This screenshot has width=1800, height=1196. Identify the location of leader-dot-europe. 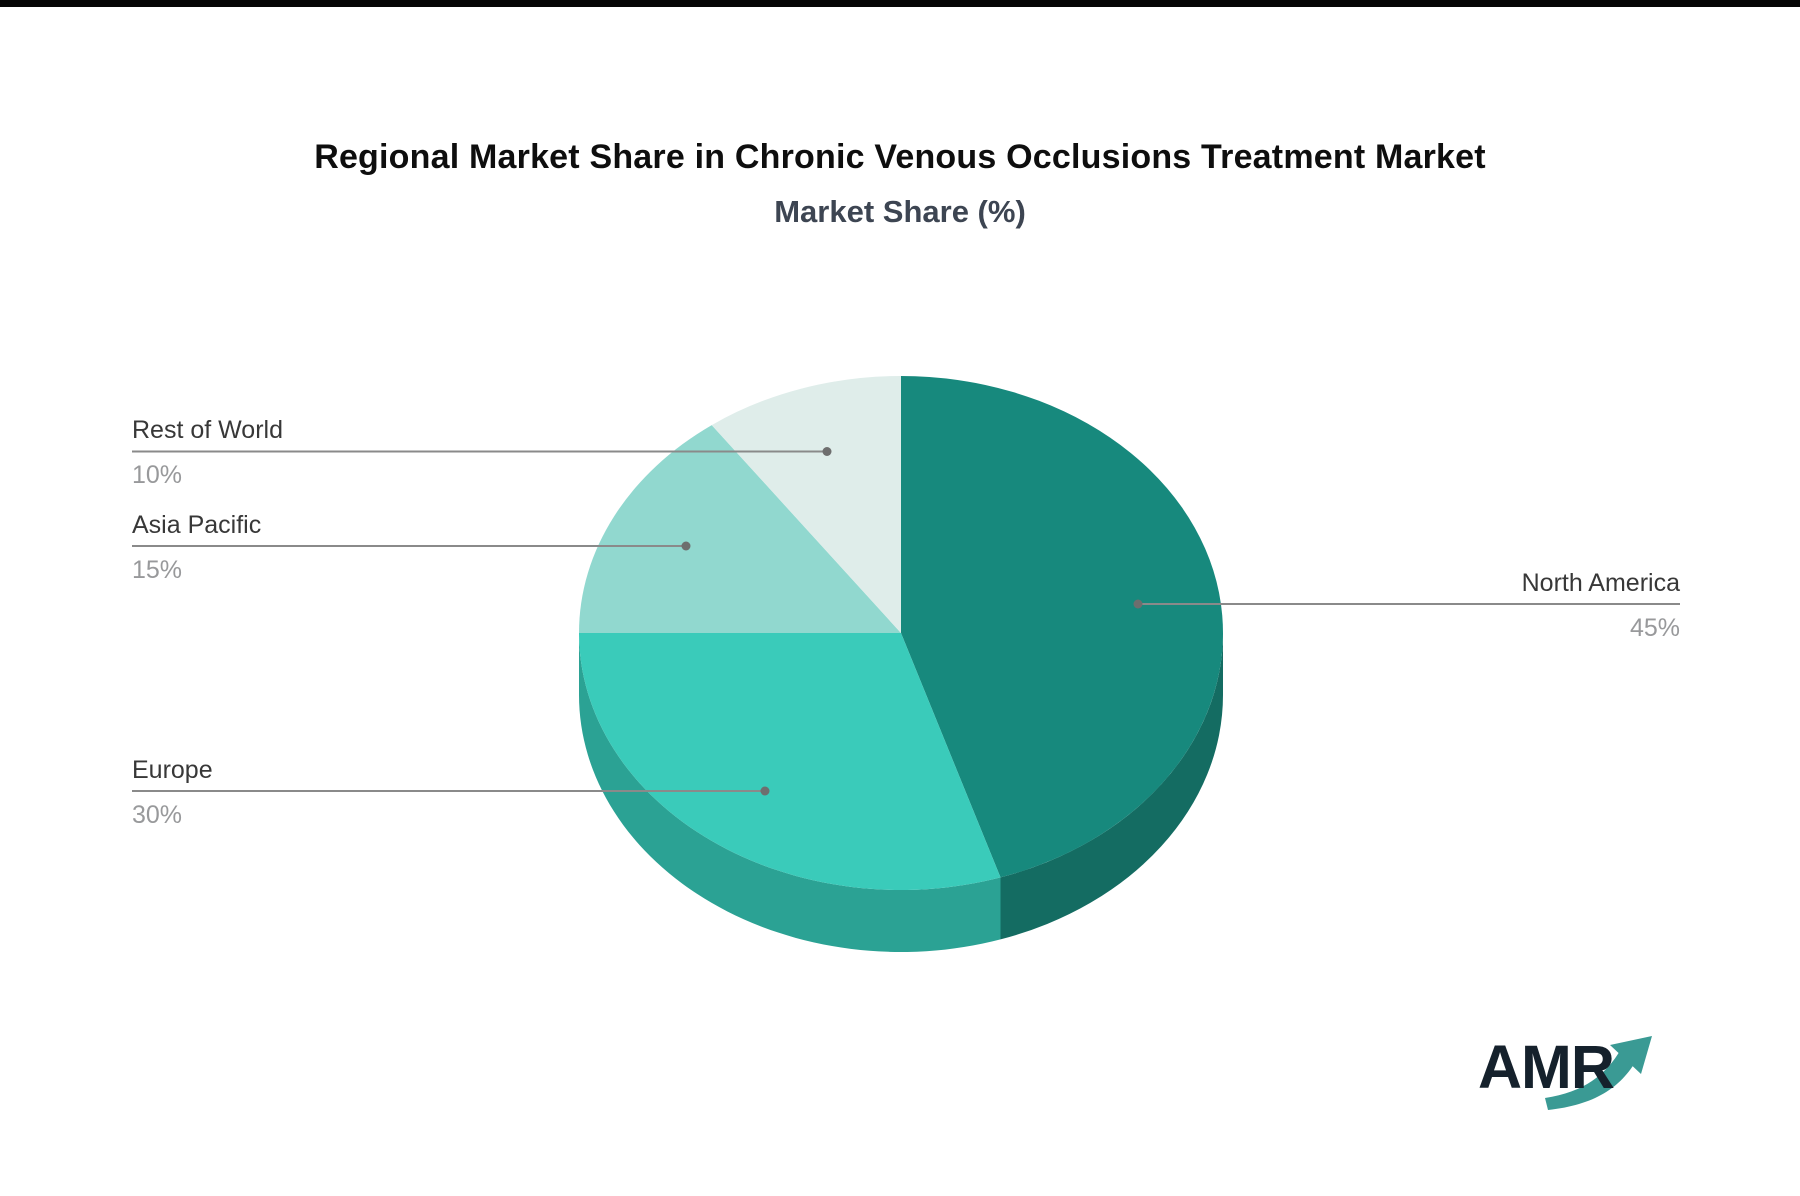
(765, 791).